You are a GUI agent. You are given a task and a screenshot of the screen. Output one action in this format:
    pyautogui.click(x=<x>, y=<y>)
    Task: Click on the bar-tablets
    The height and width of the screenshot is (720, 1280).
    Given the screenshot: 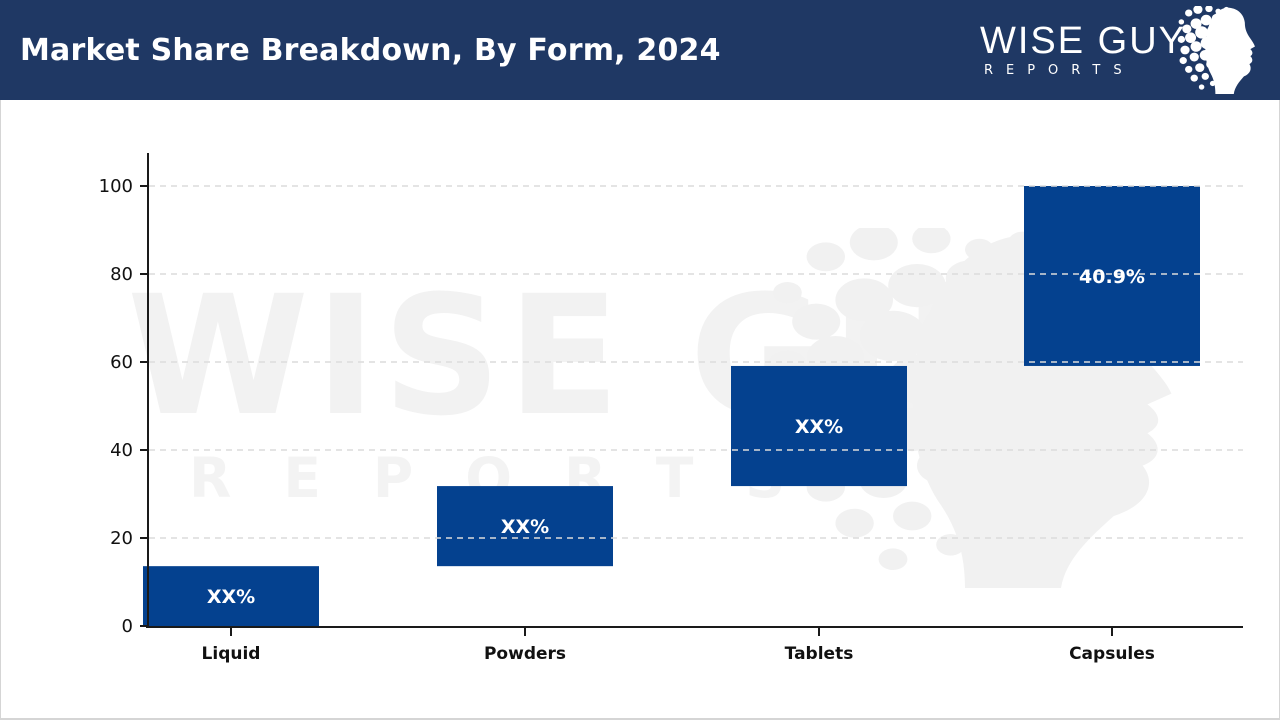 What is the action you would take?
    pyautogui.click(x=819, y=426)
    